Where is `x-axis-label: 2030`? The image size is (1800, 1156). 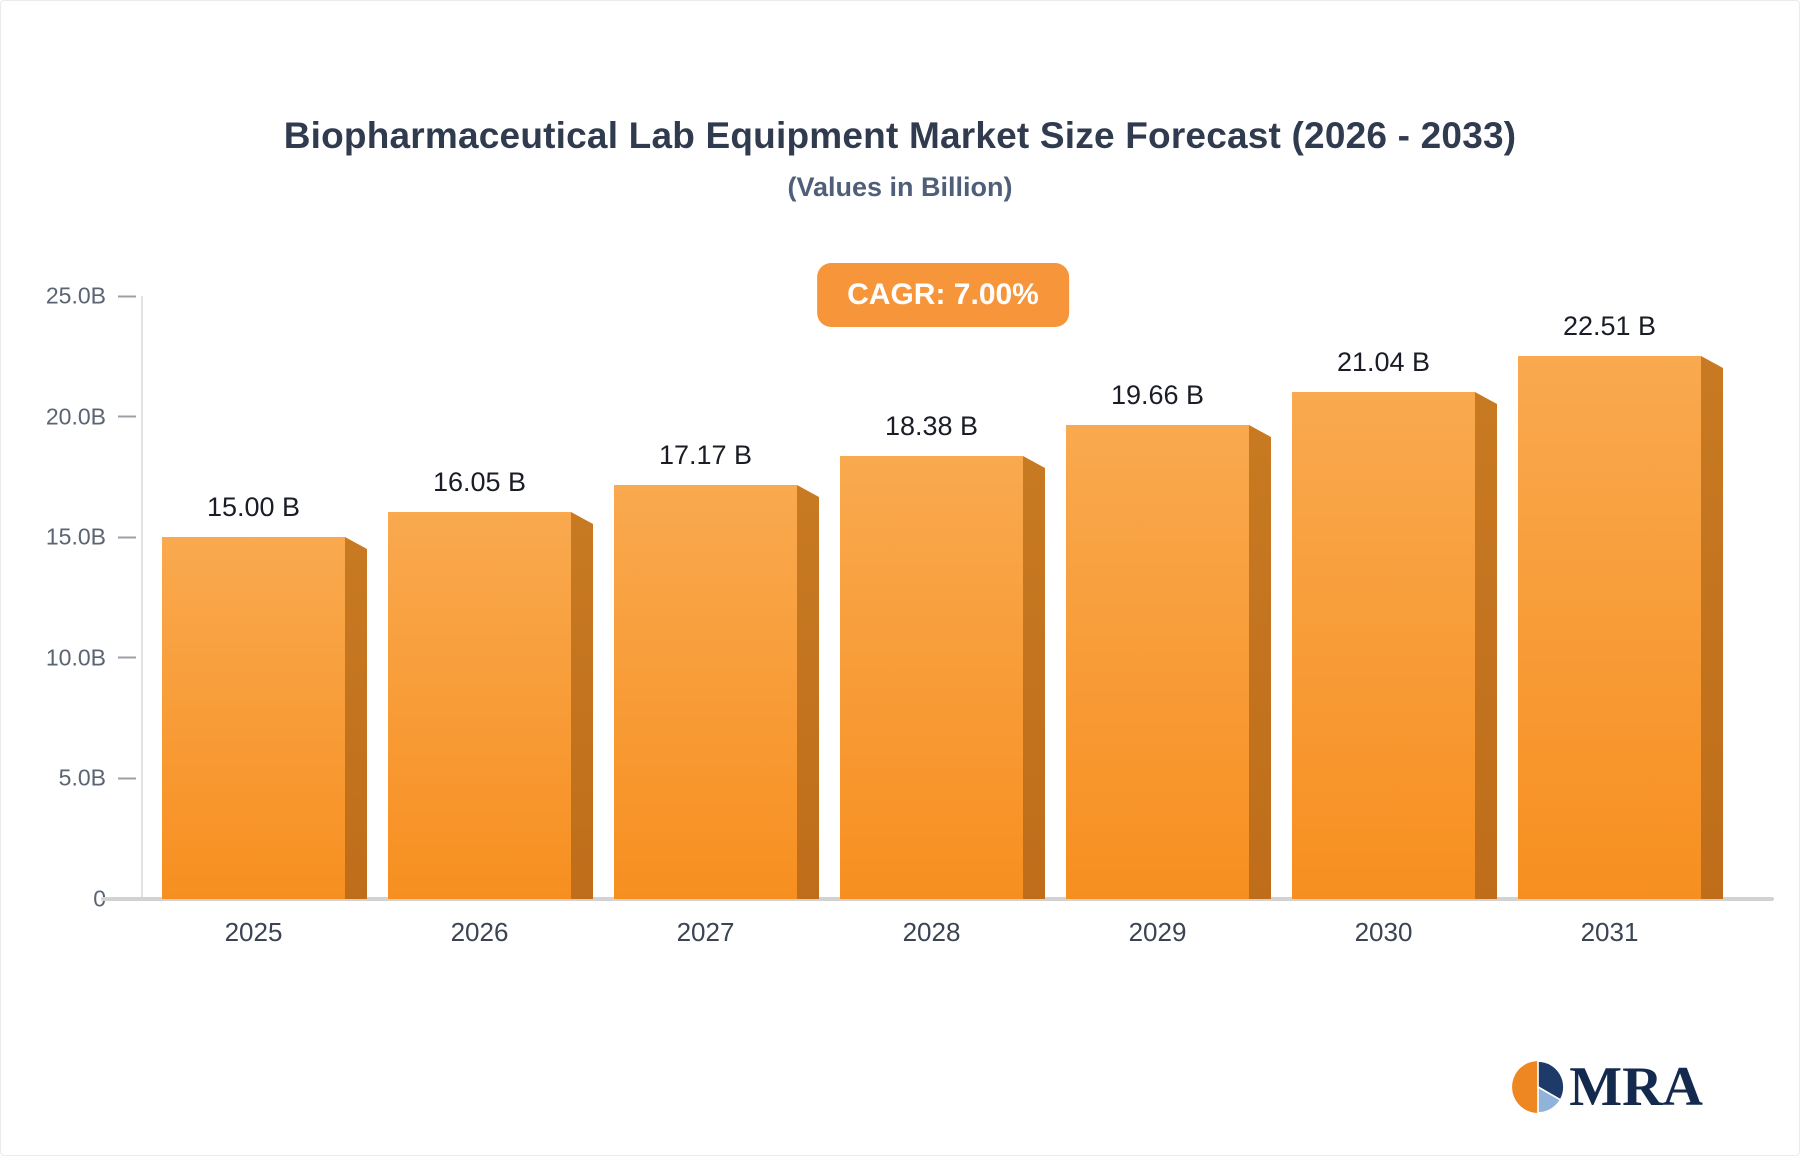 x-axis-label: 2030 is located at coordinates (1383, 932).